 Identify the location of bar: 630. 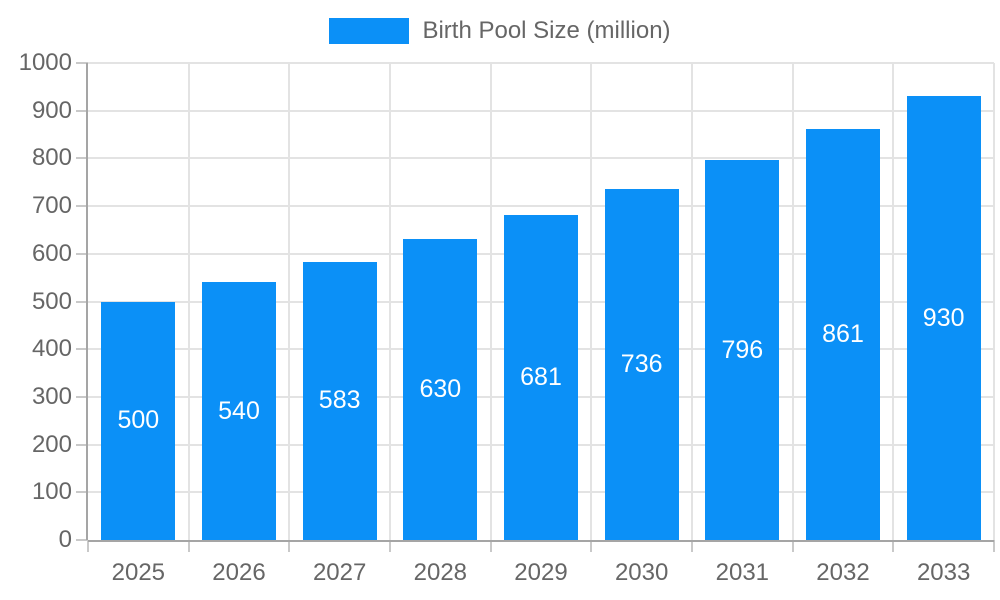
(440, 389).